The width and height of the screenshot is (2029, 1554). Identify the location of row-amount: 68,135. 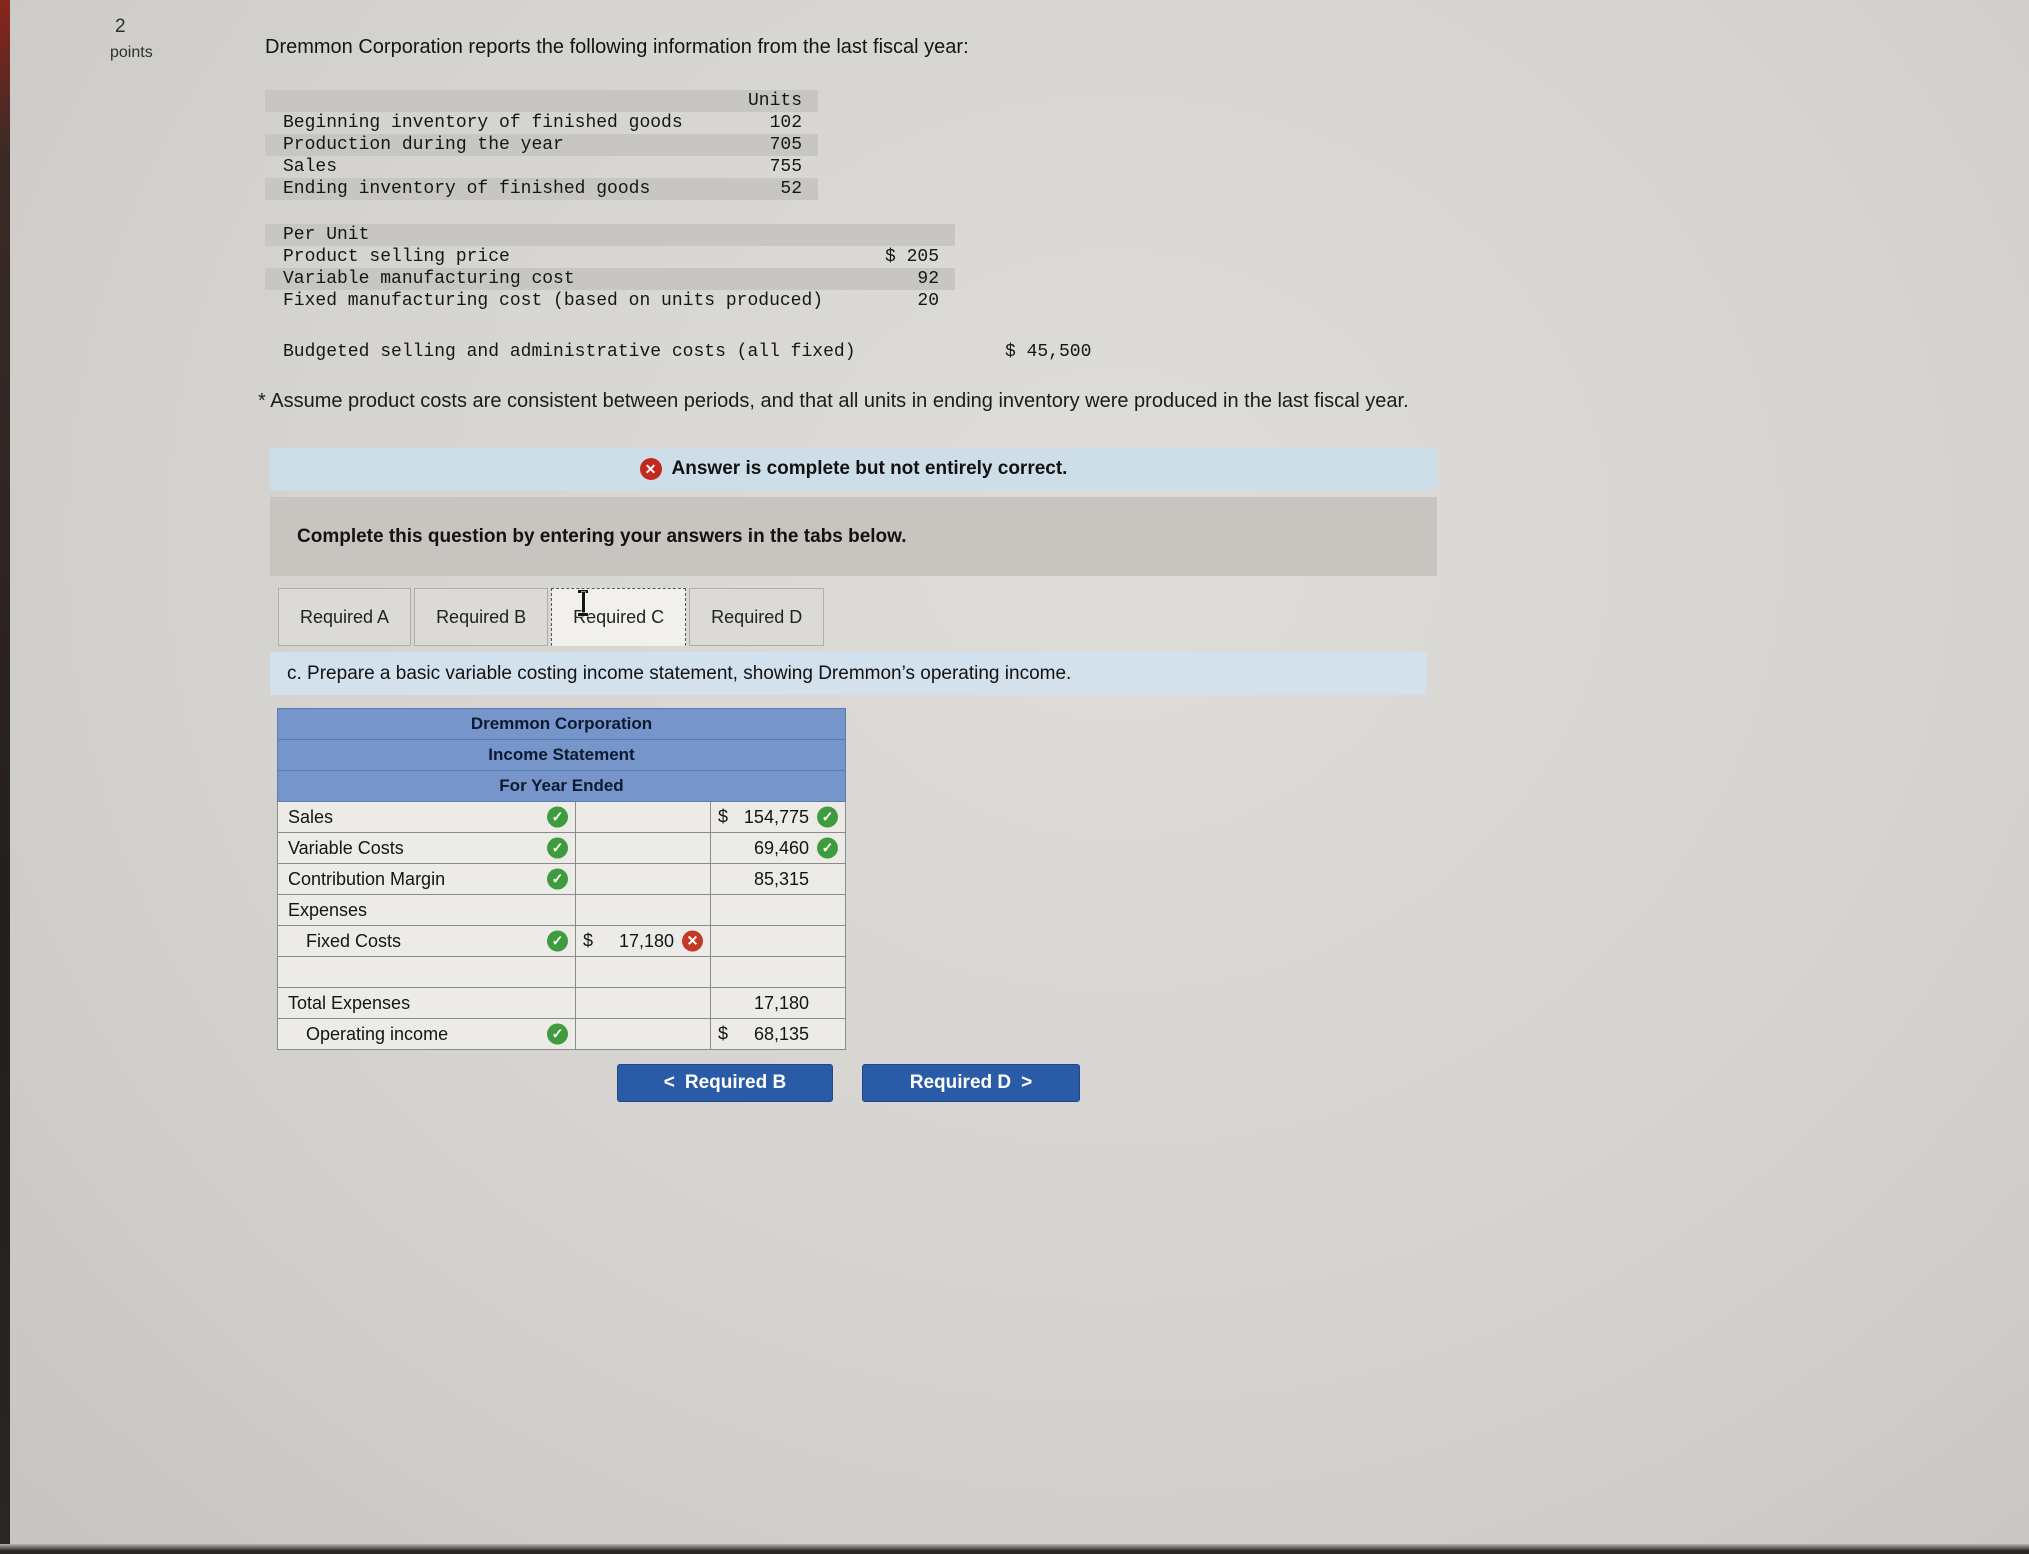
(781, 1033).